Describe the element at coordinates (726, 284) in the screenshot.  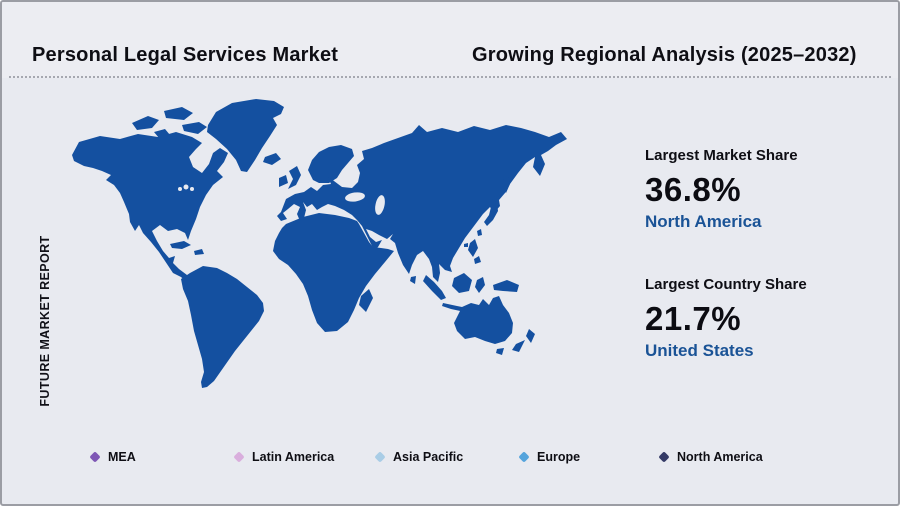
I see `stat-label: Largest Country Share` at that location.